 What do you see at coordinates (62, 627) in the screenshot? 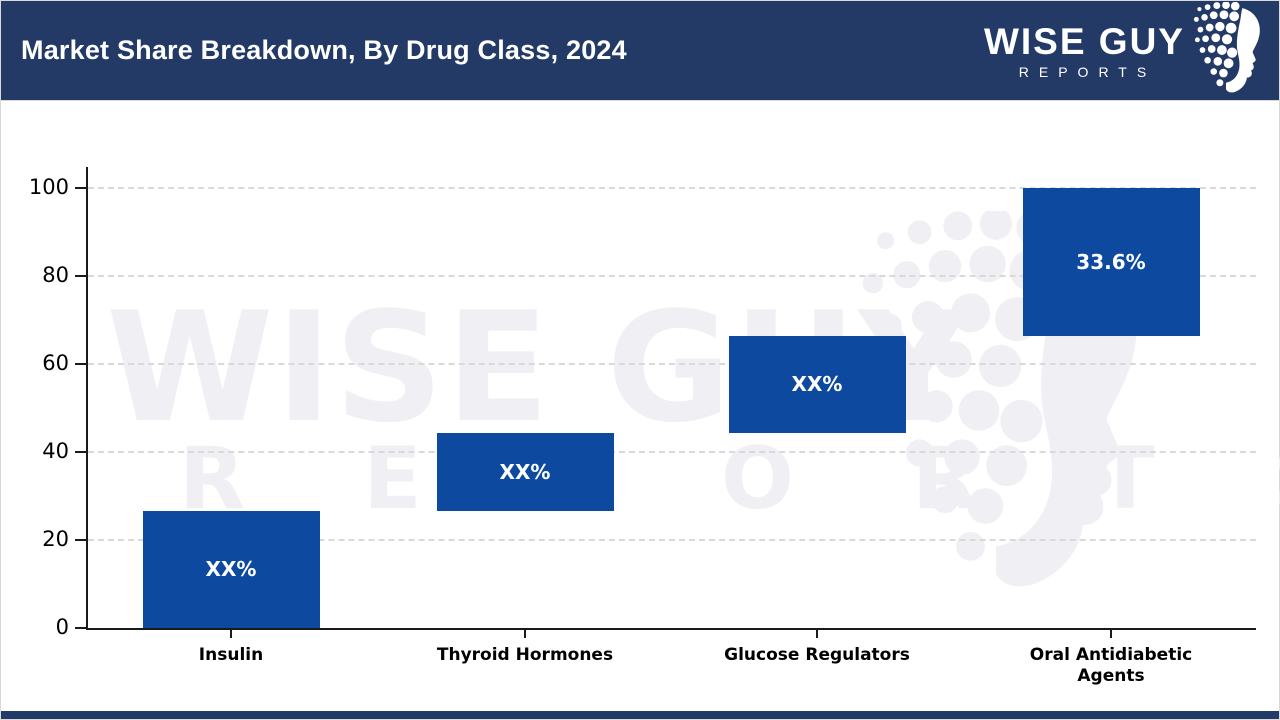
I see `y-tick-label: 0` at bounding box center [62, 627].